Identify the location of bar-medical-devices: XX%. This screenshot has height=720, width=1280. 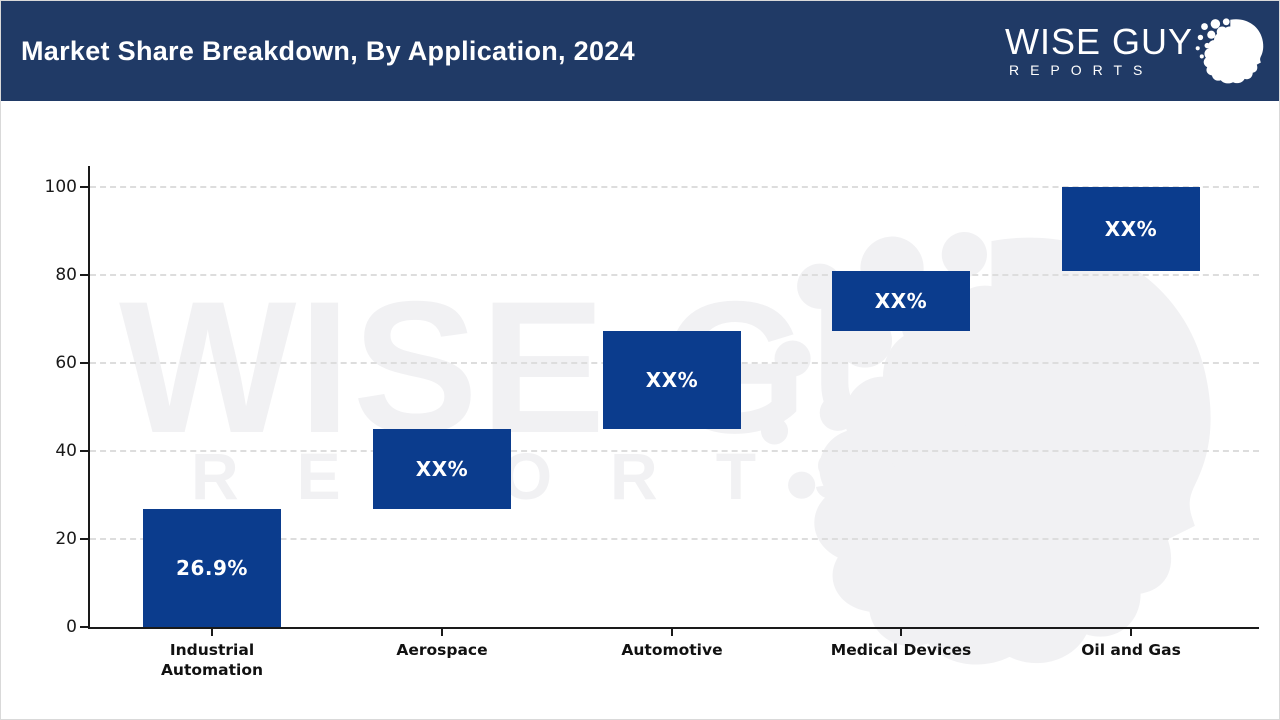
(901, 301).